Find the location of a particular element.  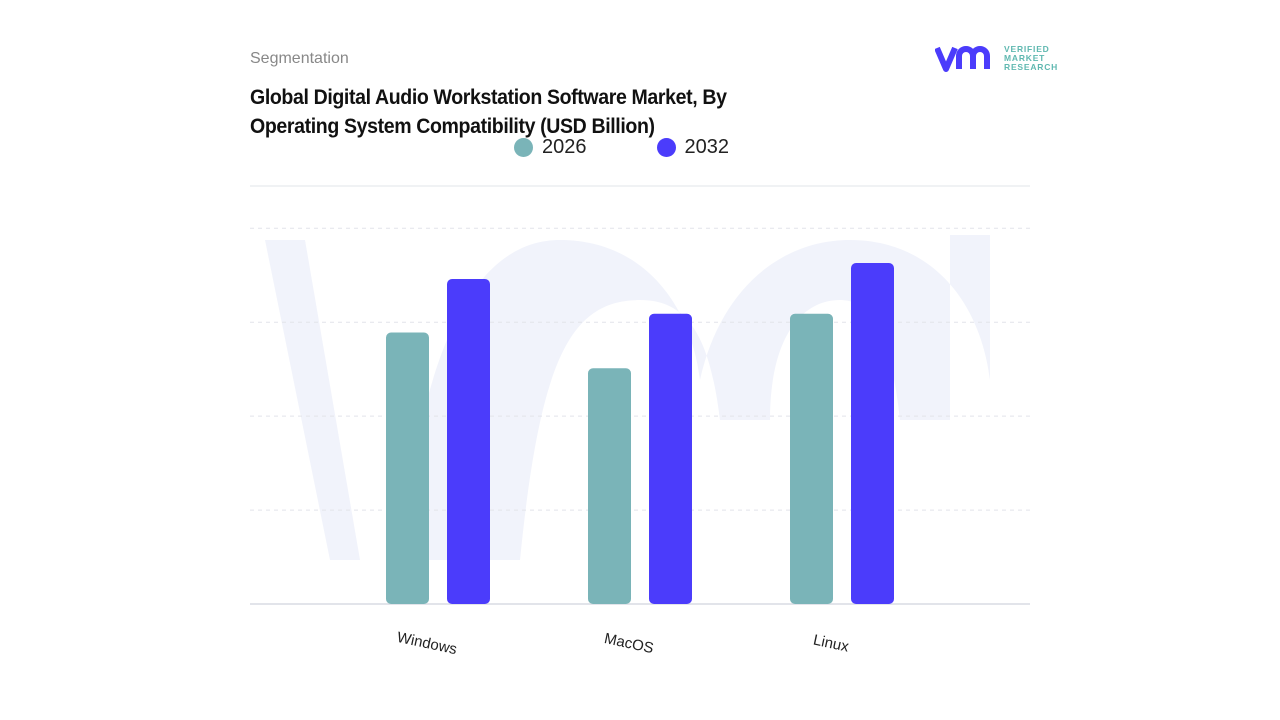

section-label: Segmentation is located at coordinates (299, 58).